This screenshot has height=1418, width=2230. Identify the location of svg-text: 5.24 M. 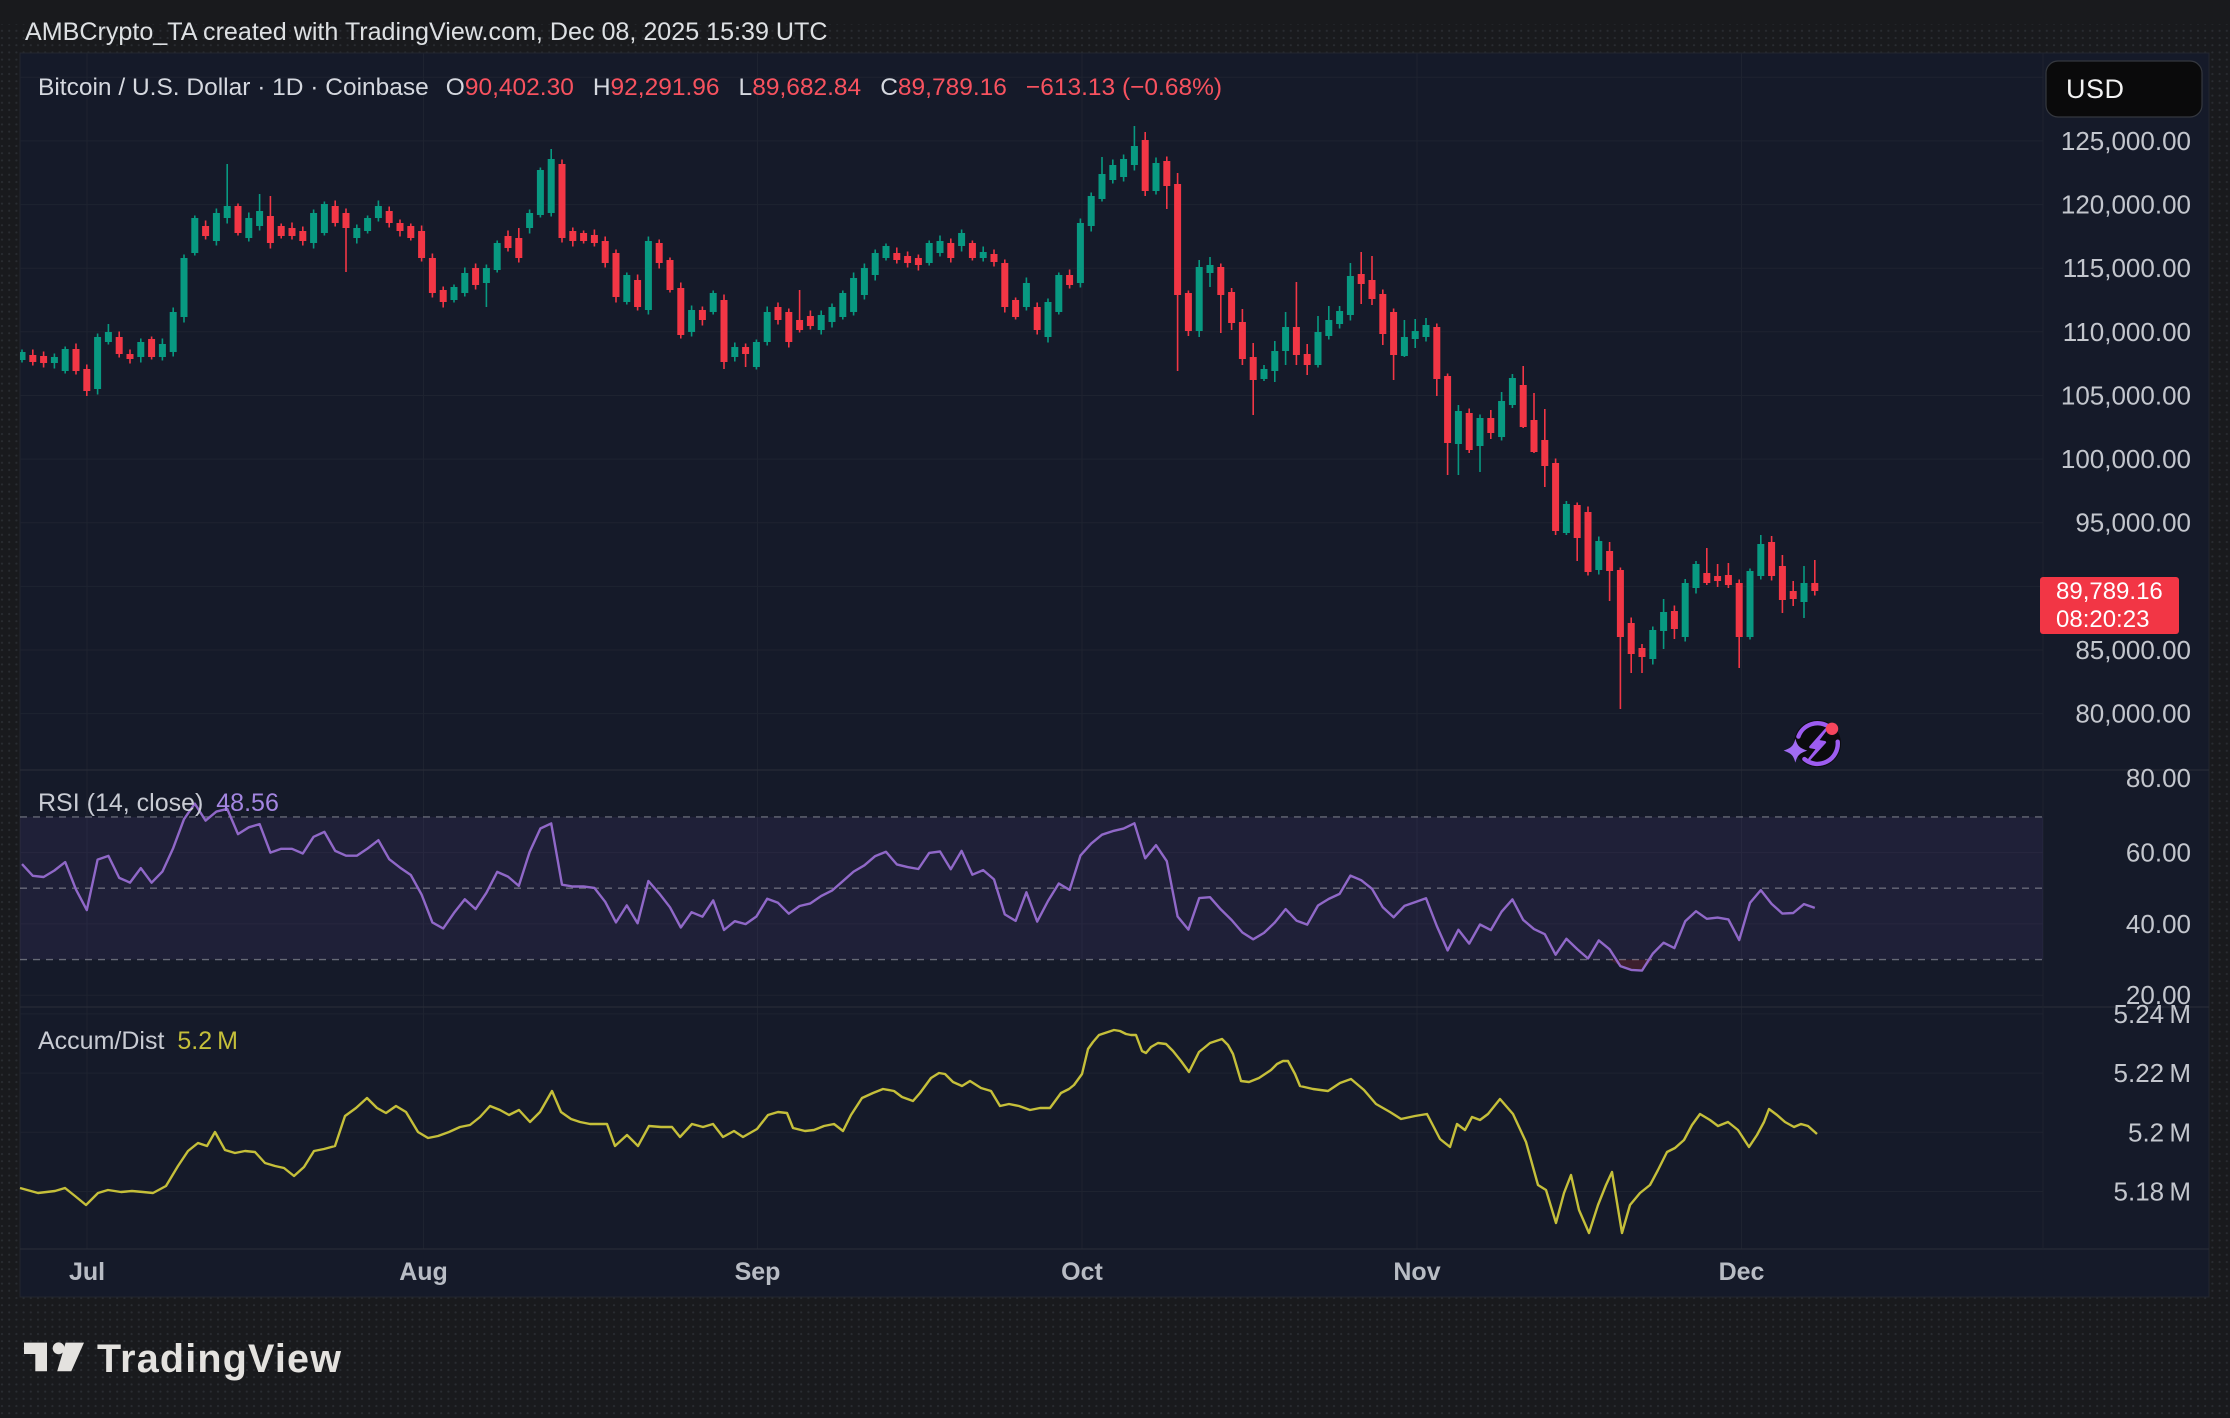
(2152, 1014).